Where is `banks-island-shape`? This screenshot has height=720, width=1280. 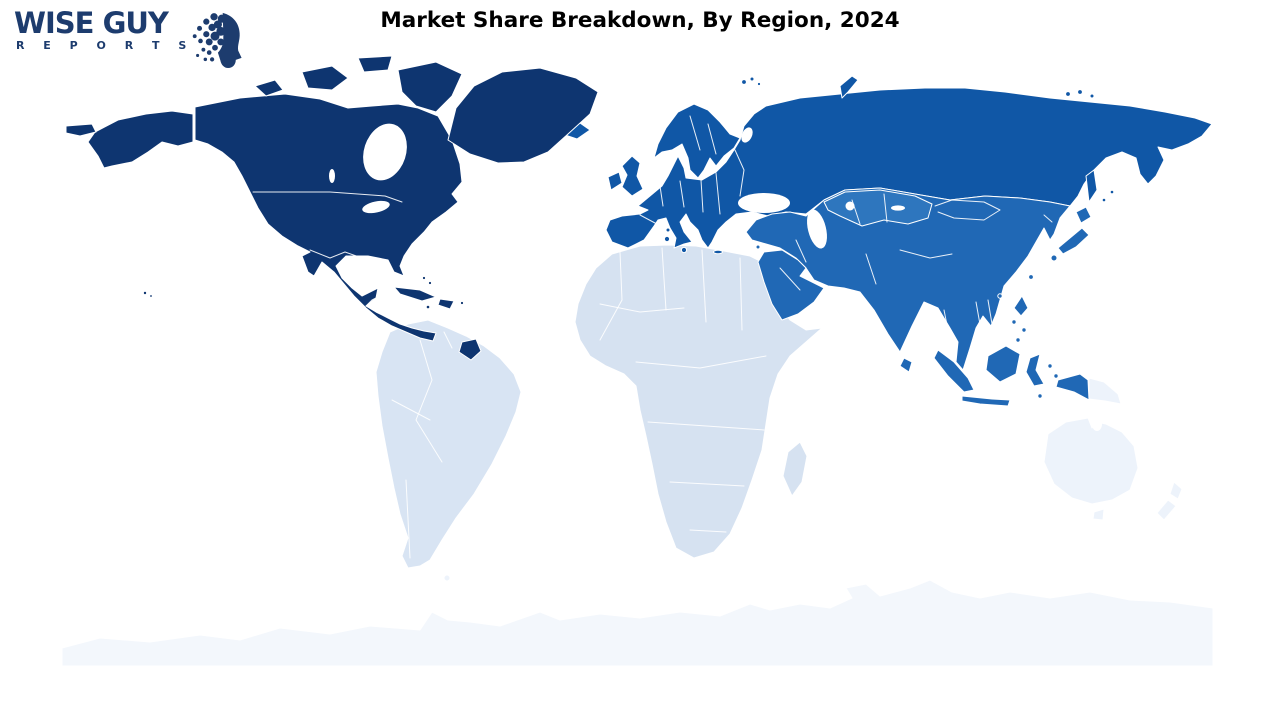 banks-island-shape is located at coordinates (269, 88).